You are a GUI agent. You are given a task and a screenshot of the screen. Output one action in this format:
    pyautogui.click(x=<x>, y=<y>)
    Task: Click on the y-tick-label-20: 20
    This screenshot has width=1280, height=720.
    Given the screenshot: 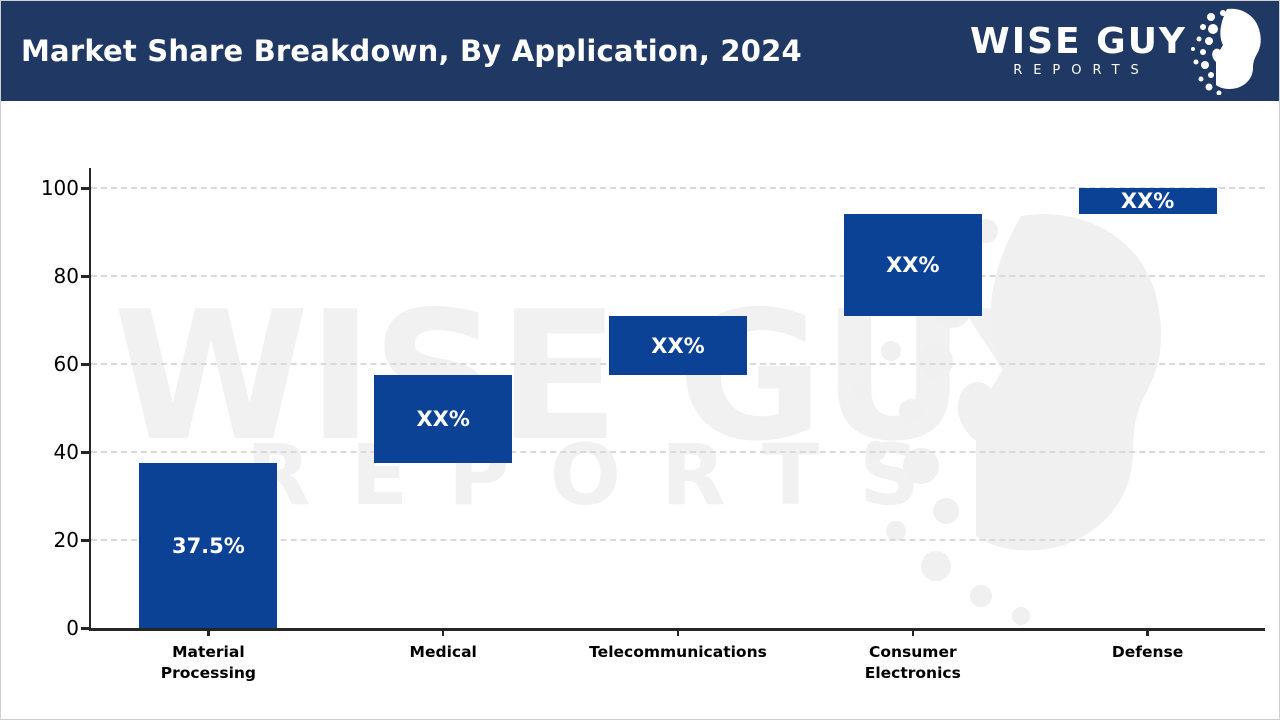 What is the action you would take?
    pyautogui.click(x=66, y=540)
    